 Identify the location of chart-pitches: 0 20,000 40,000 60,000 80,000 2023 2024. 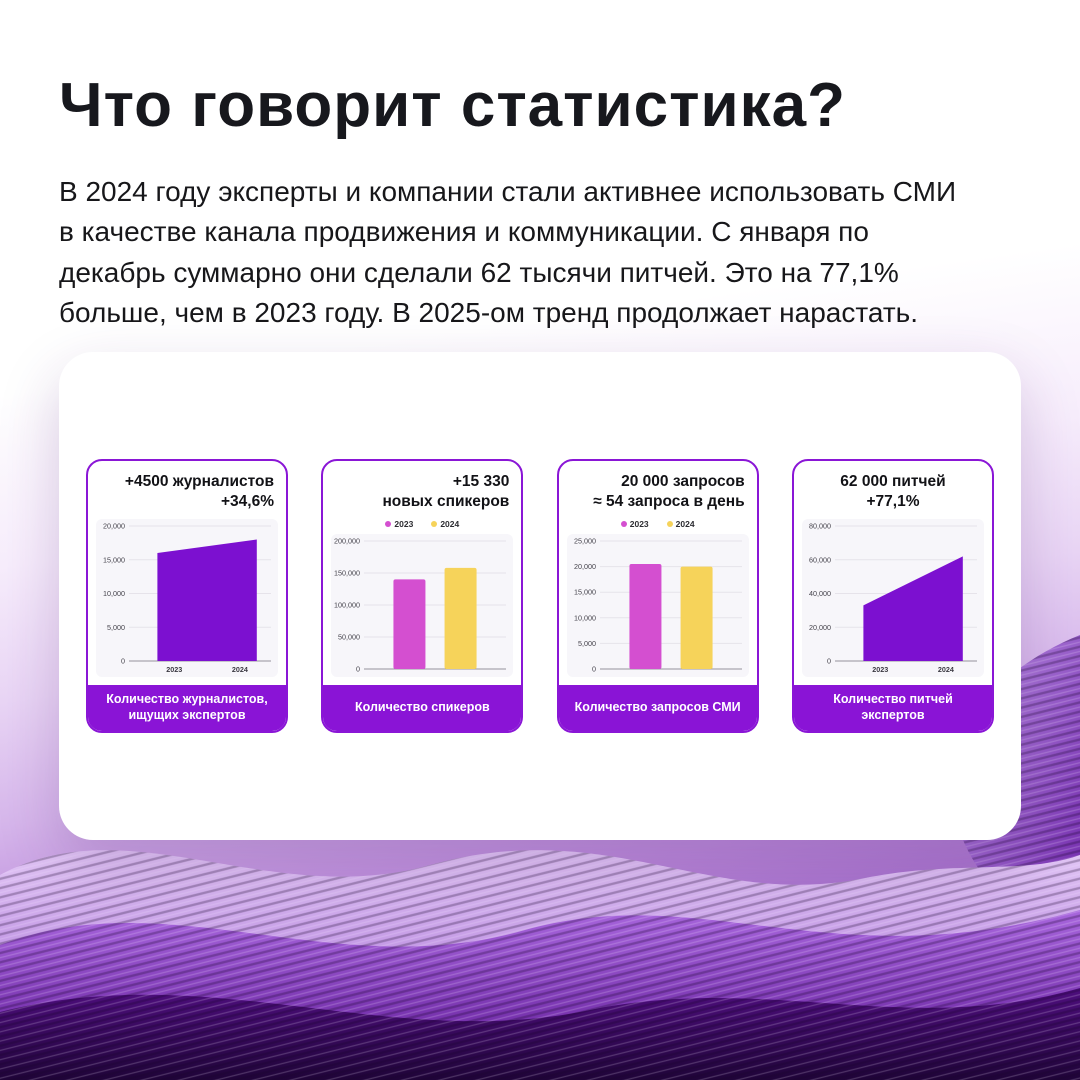
(892, 597).